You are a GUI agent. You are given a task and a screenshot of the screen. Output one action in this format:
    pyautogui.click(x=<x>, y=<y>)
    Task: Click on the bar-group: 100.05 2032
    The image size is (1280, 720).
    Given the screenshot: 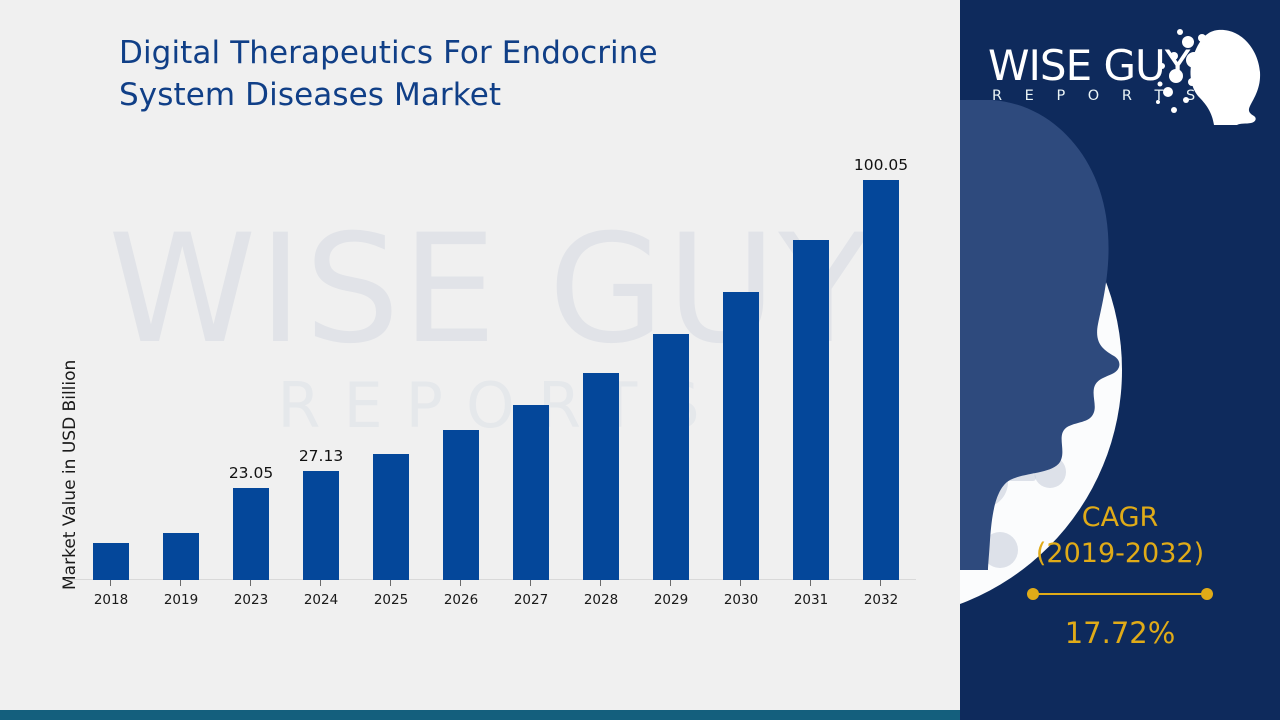 What is the action you would take?
    pyautogui.click(x=881, y=374)
    